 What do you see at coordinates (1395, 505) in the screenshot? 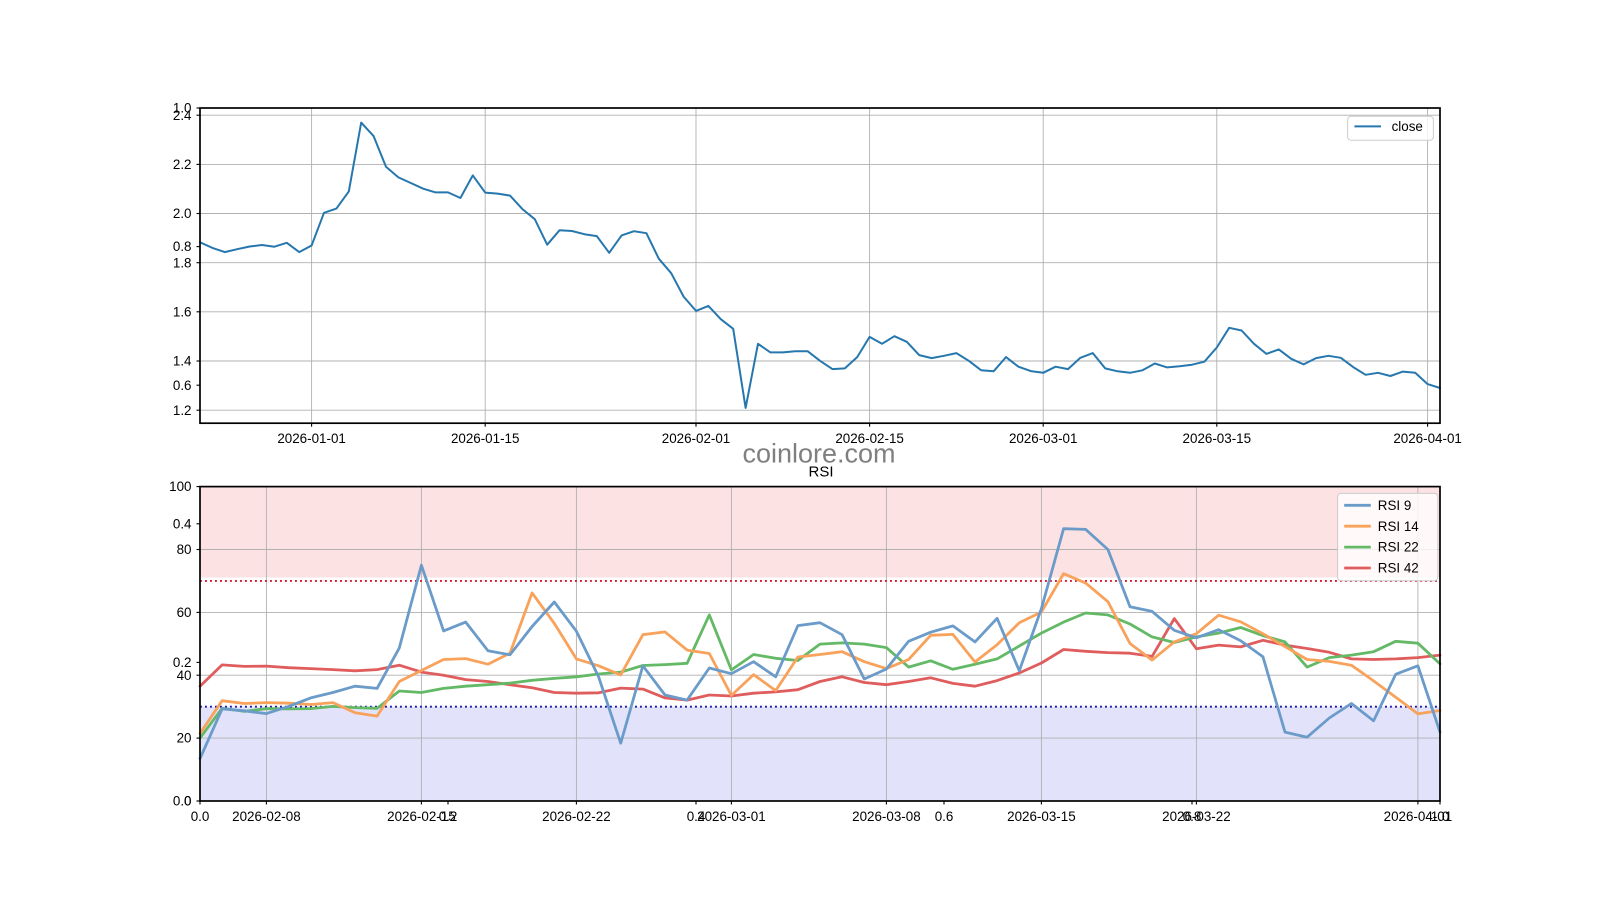
I see `svg-text: RSI 9` at bounding box center [1395, 505].